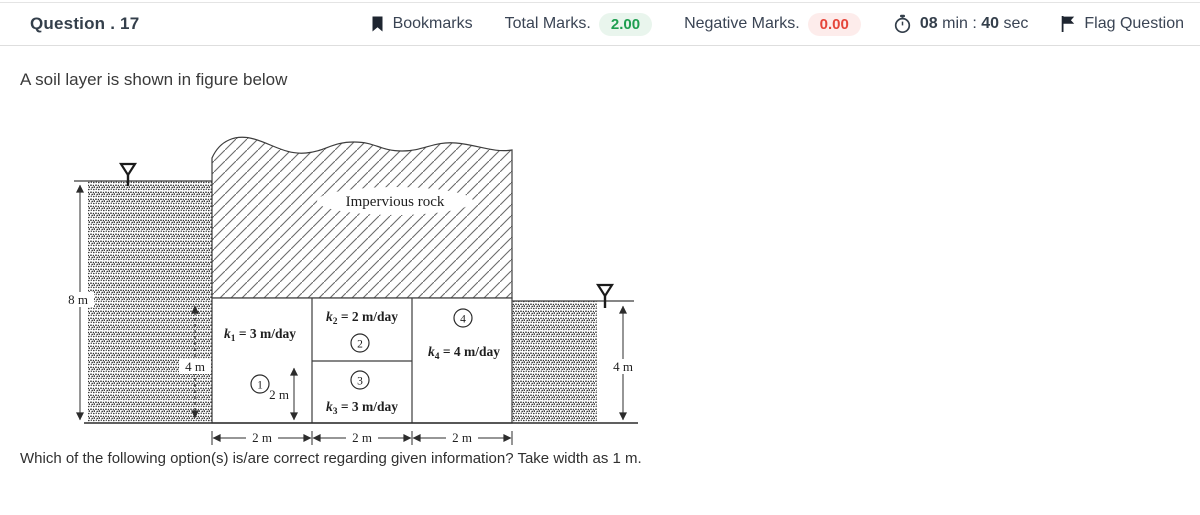  What do you see at coordinates (377, 24) in the screenshot?
I see `bookmark-icon` at bounding box center [377, 24].